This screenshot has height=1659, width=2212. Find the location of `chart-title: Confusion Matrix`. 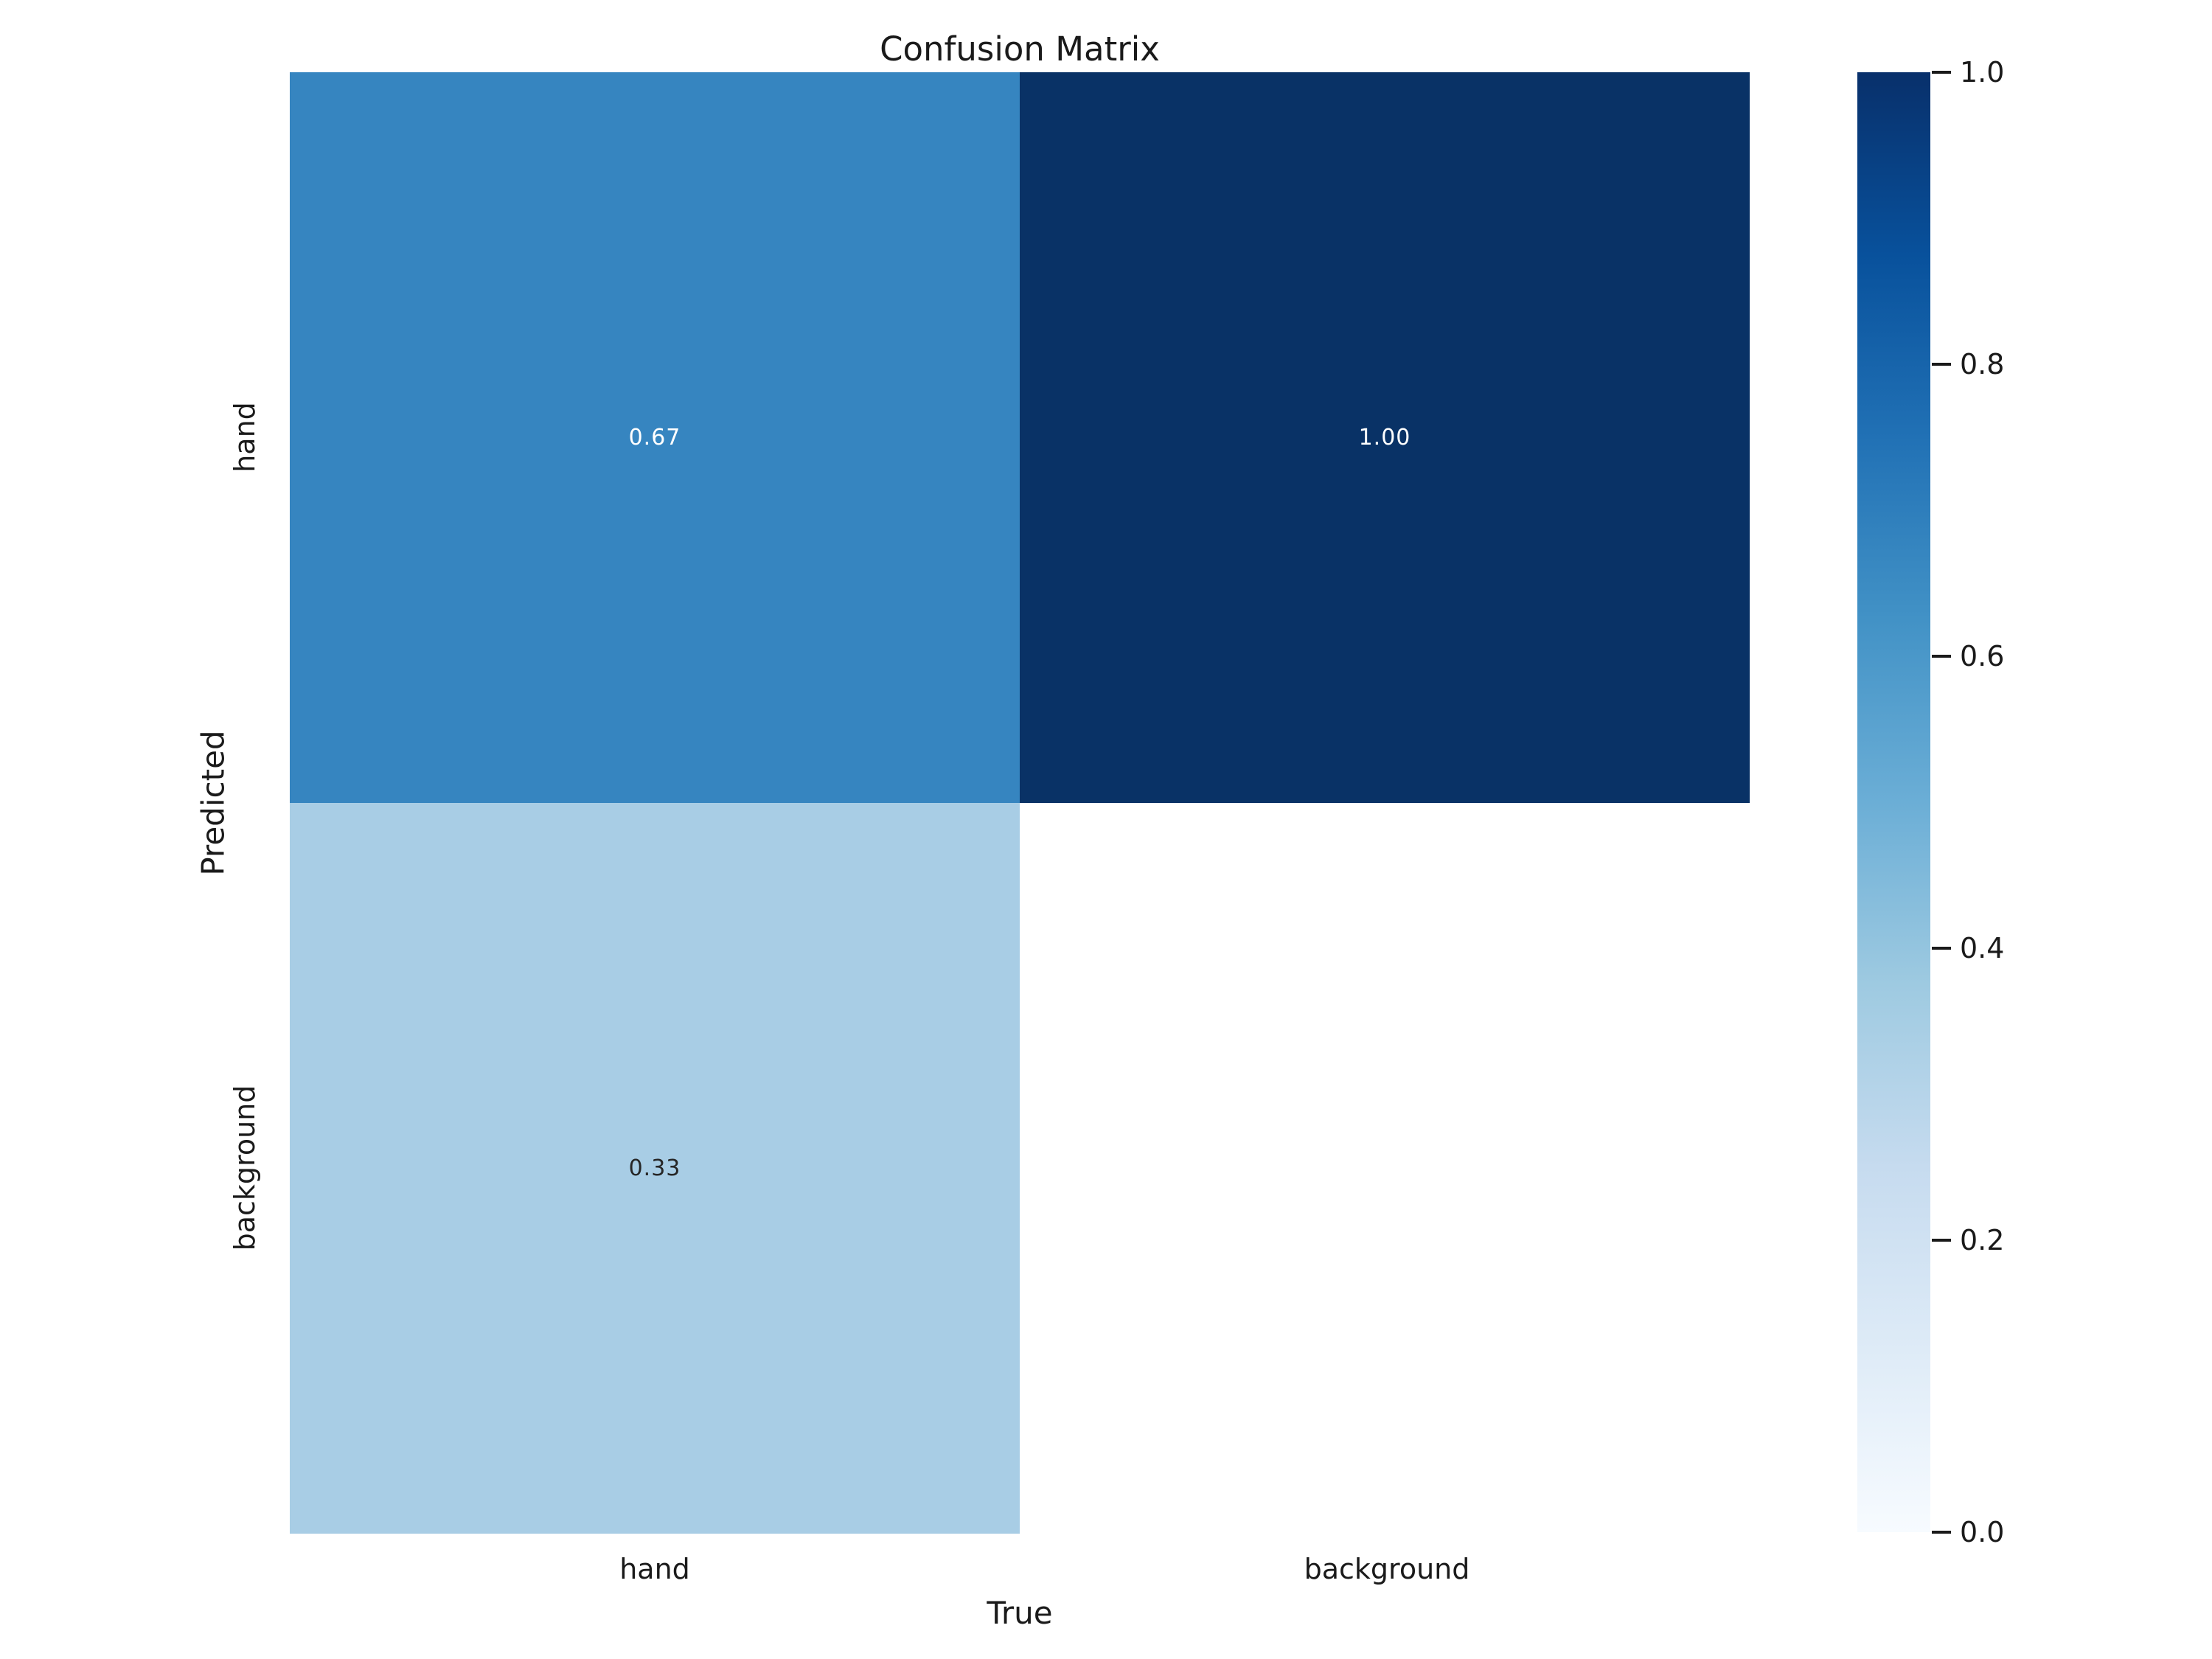

chart-title: Confusion Matrix is located at coordinates (1020, 49).